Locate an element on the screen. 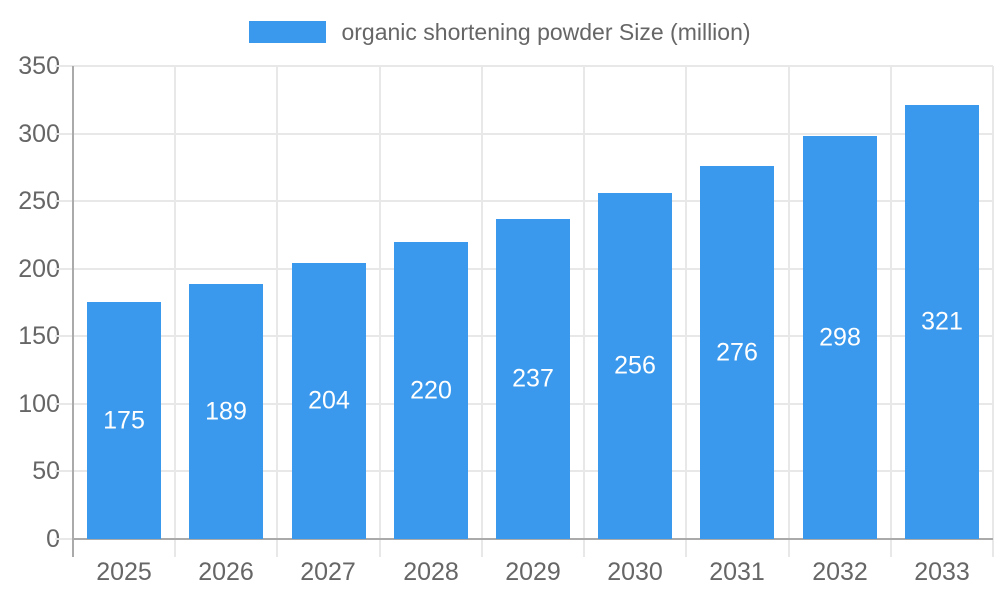 This screenshot has height=600, width=1000. bar-2031: 276 is located at coordinates (737, 352).